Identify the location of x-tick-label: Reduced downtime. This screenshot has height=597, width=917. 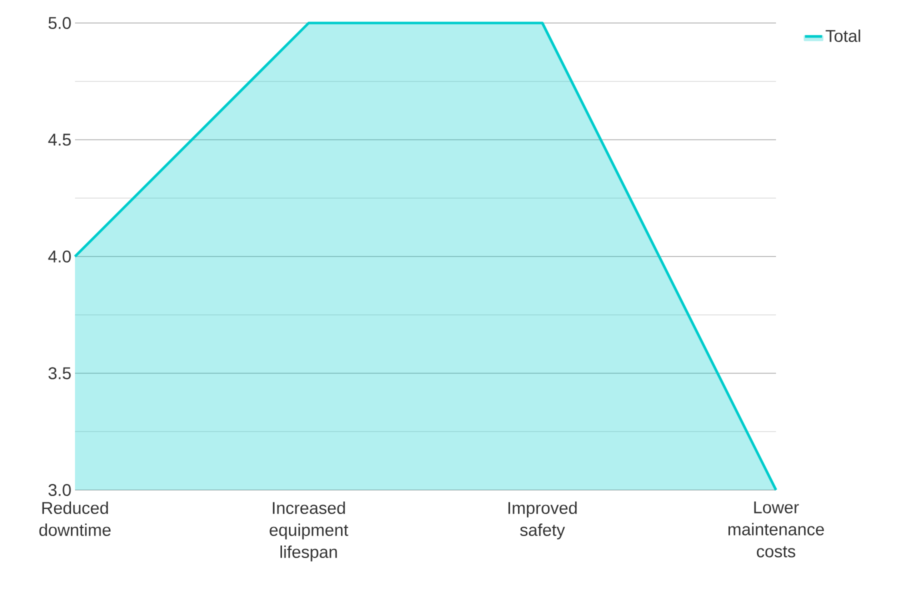
(75, 519).